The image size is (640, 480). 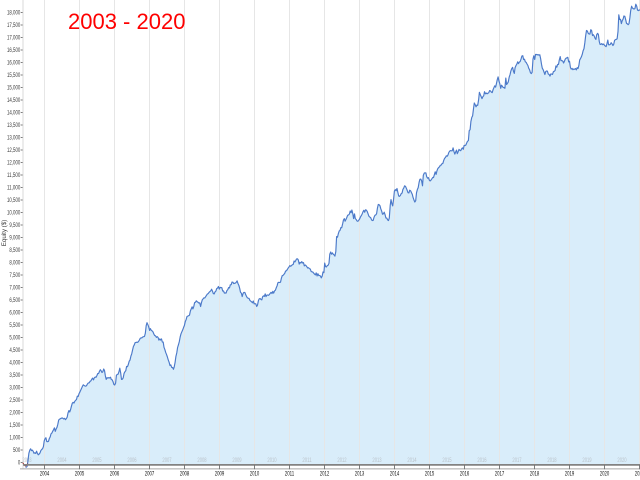 What do you see at coordinates (14, 288) in the screenshot?
I see `svg-text: 7,000` at bounding box center [14, 288].